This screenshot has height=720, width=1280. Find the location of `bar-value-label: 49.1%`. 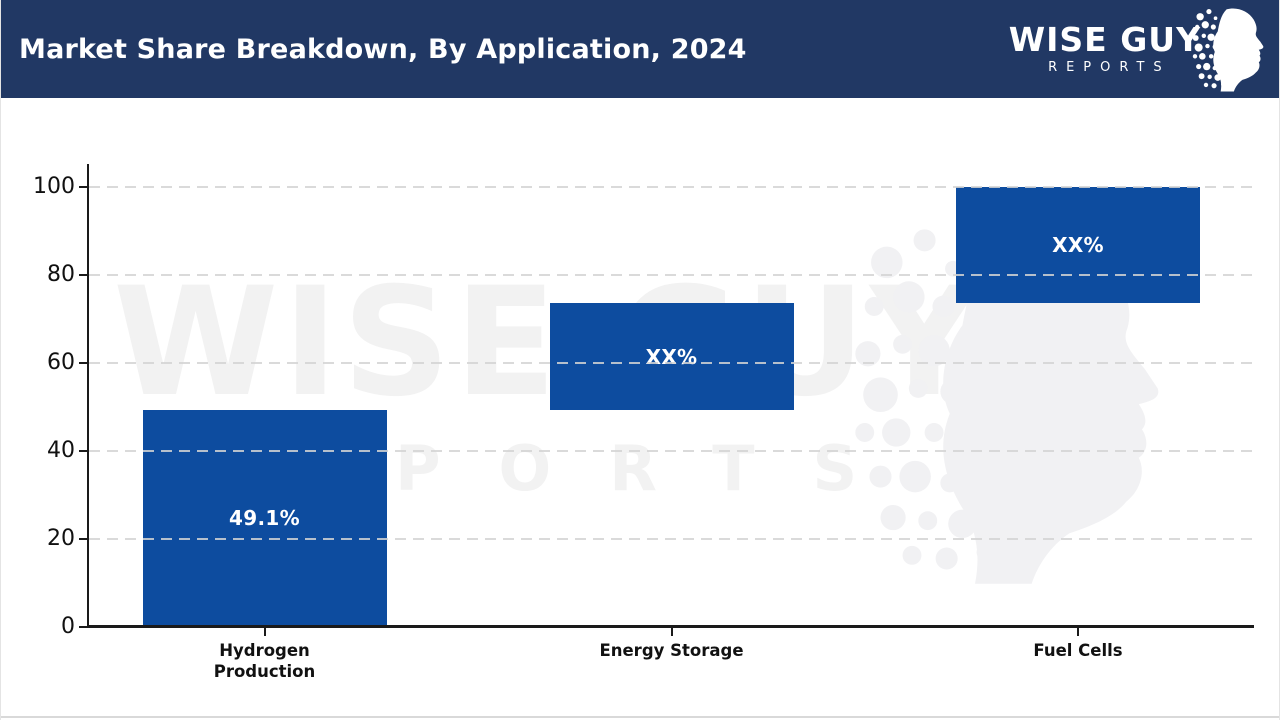

bar-value-label: 49.1% is located at coordinates (264, 518).